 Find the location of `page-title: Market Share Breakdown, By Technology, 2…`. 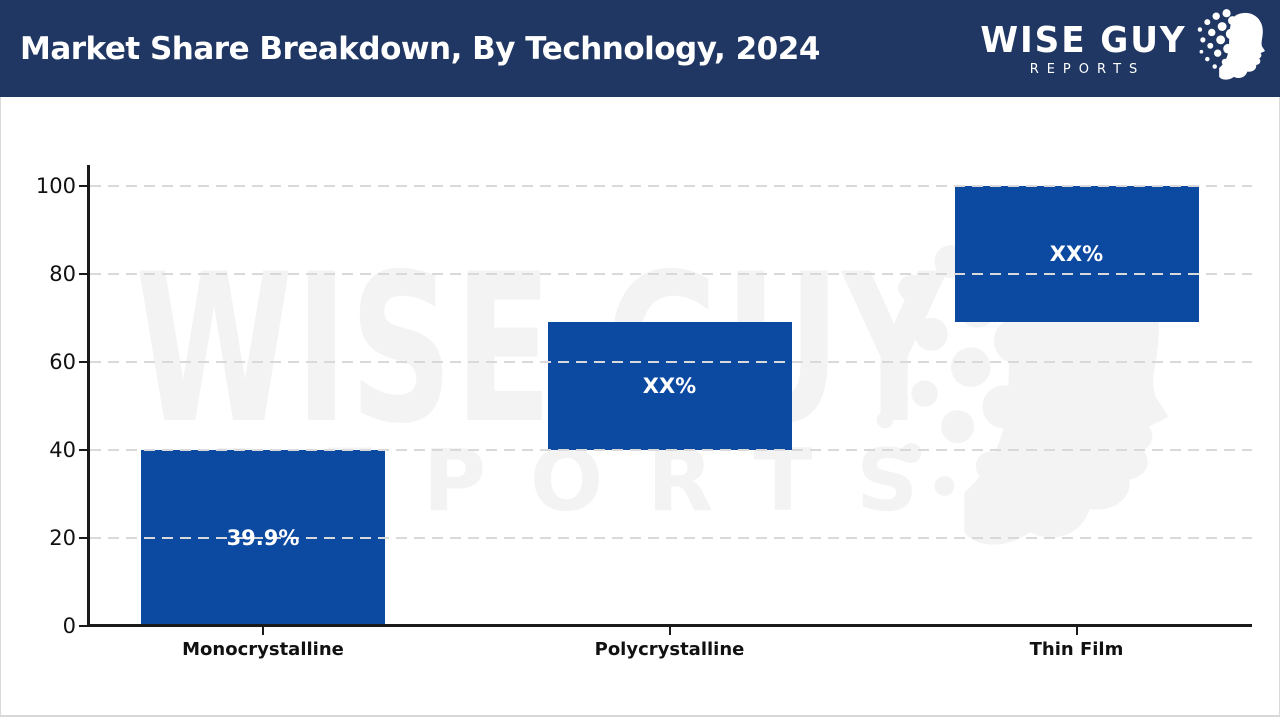

page-title: Market Share Breakdown, By Technology, 2… is located at coordinates (420, 49).